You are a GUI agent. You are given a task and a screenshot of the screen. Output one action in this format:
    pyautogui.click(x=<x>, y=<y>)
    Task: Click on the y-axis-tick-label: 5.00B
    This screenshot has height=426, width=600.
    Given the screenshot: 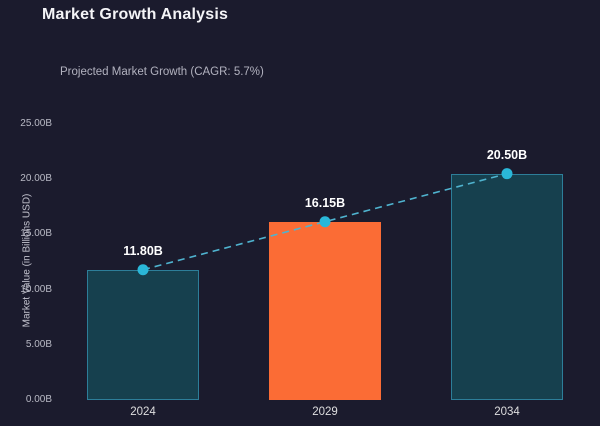 What is the action you would take?
    pyautogui.click(x=38, y=344)
    